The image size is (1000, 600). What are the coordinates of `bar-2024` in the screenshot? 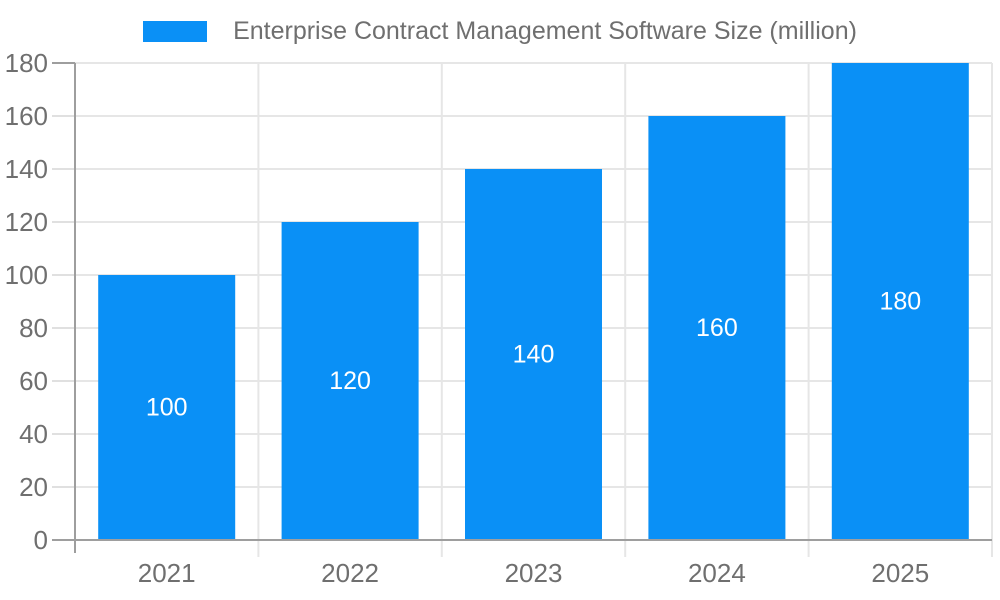 It's located at (717, 328).